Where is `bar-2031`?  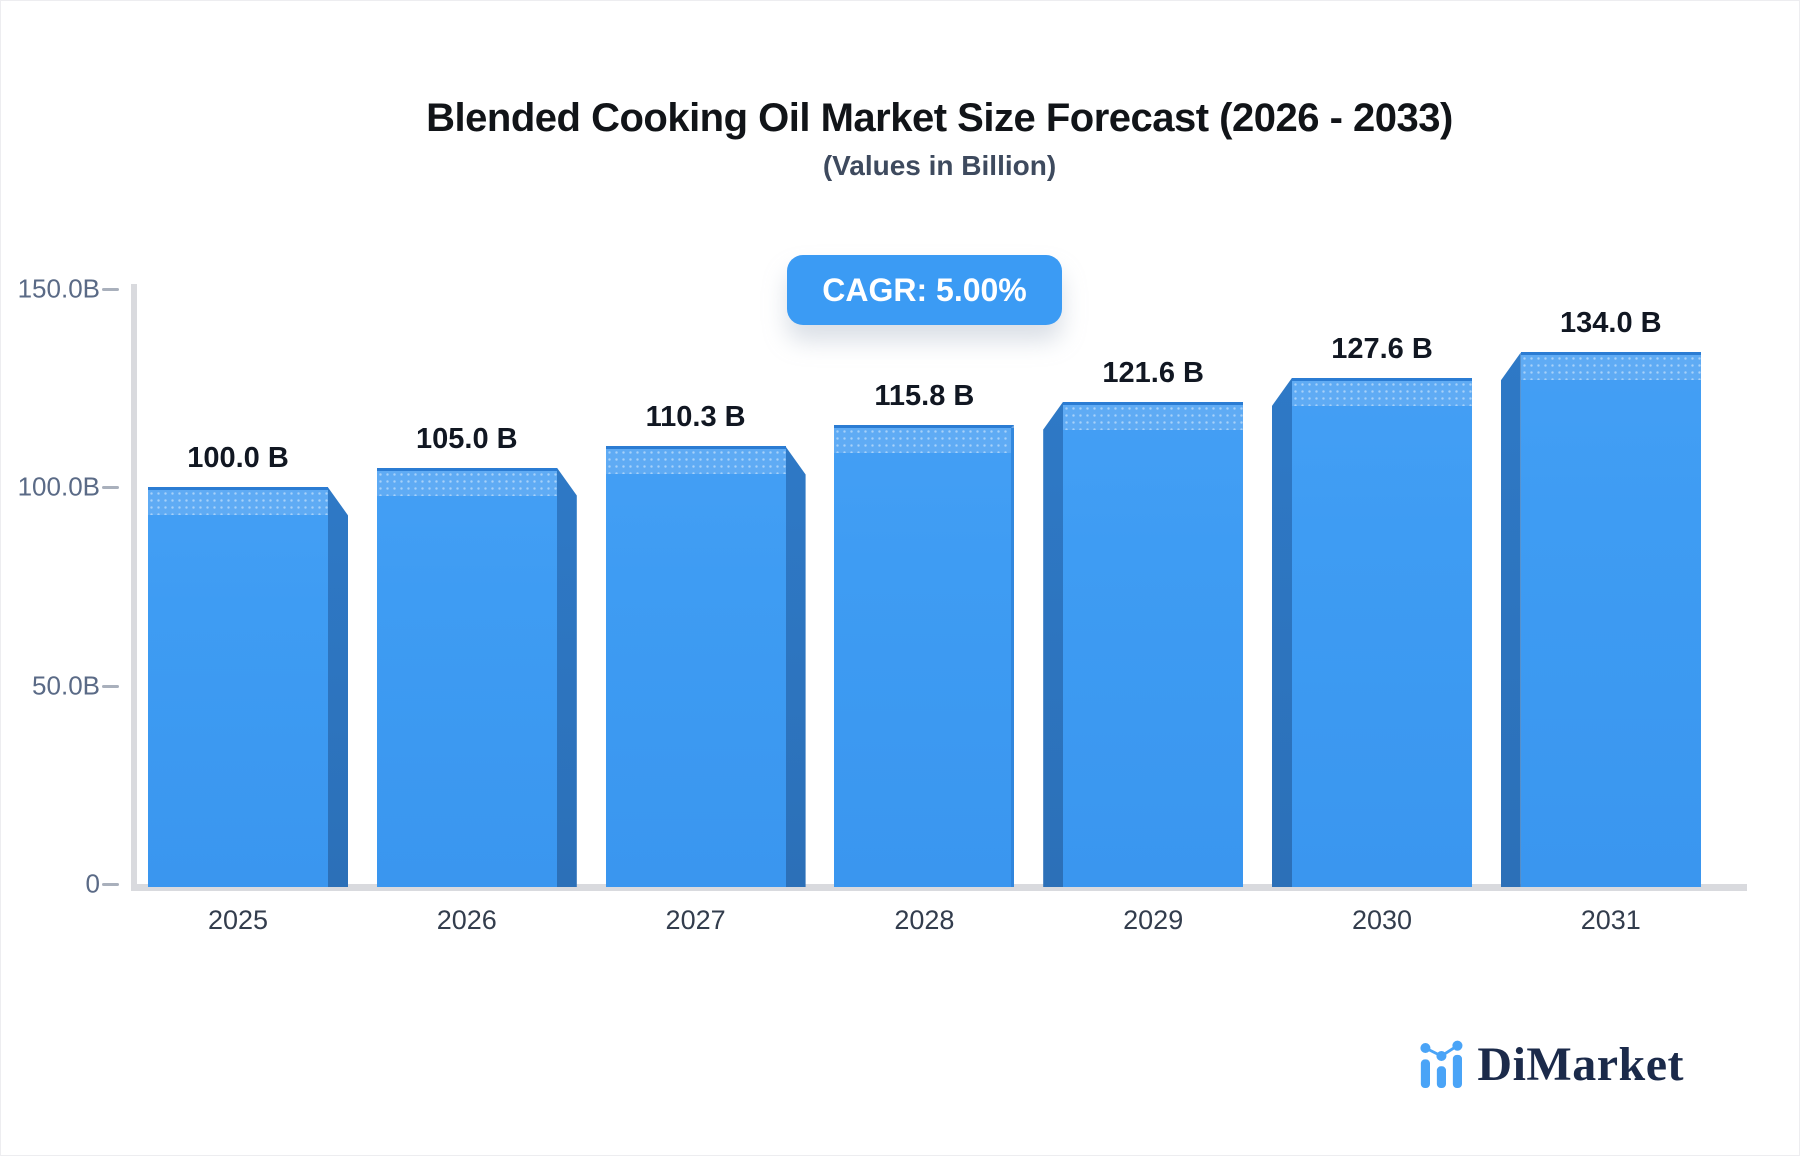
bar-2031 is located at coordinates (1610, 619).